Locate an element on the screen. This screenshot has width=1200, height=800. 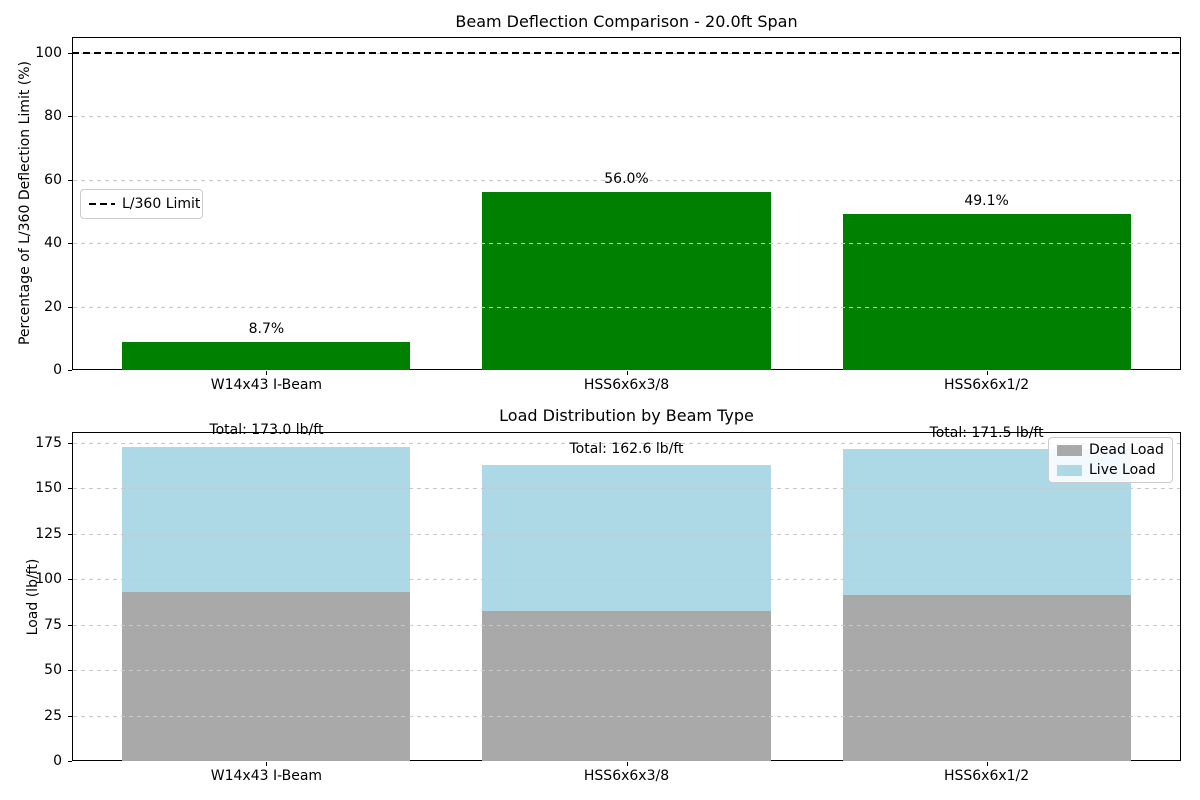
total-label: Total: 171.5 lb/ft is located at coordinates (986, 433).